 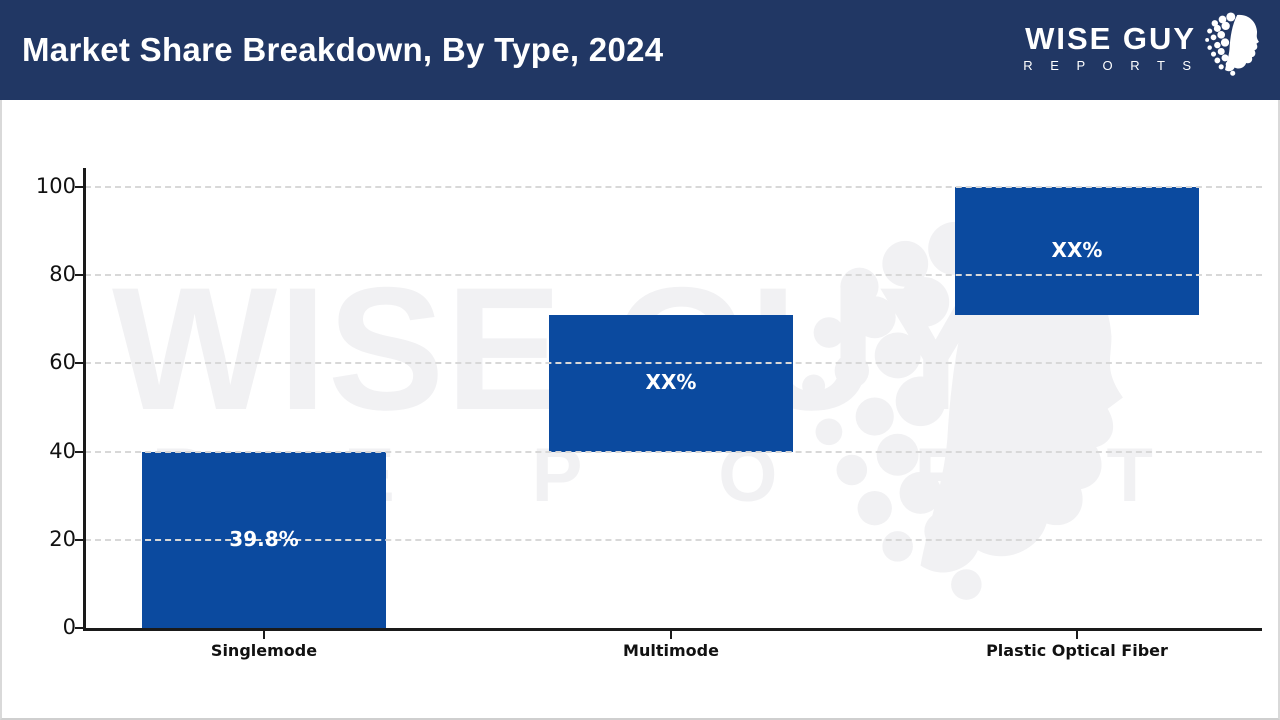 What do you see at coordinates (343, 49) in the screenshot?
I see `page-title: Market Share Breakdown, By Type, 2024` at bounding box center [343, 49].